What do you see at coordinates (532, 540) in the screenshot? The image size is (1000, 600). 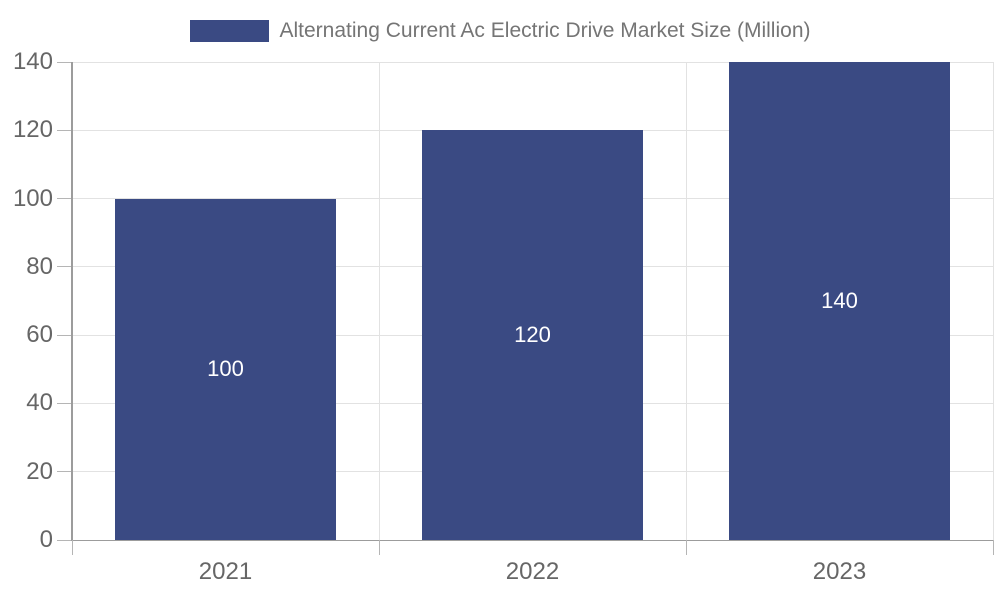 I see `x-axis-line` at bounding box center [532, 540].